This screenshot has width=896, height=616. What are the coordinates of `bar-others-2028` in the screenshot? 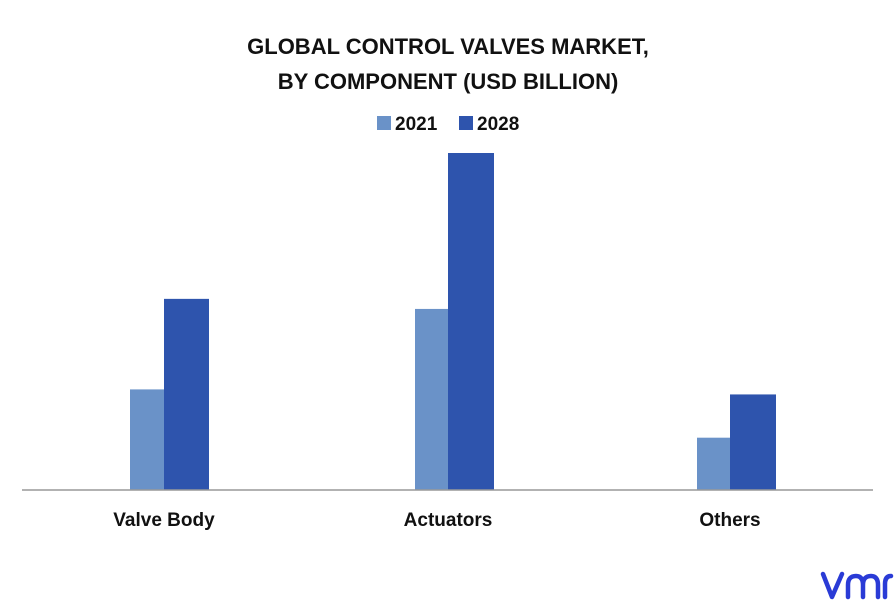 It's located at (753, 442).